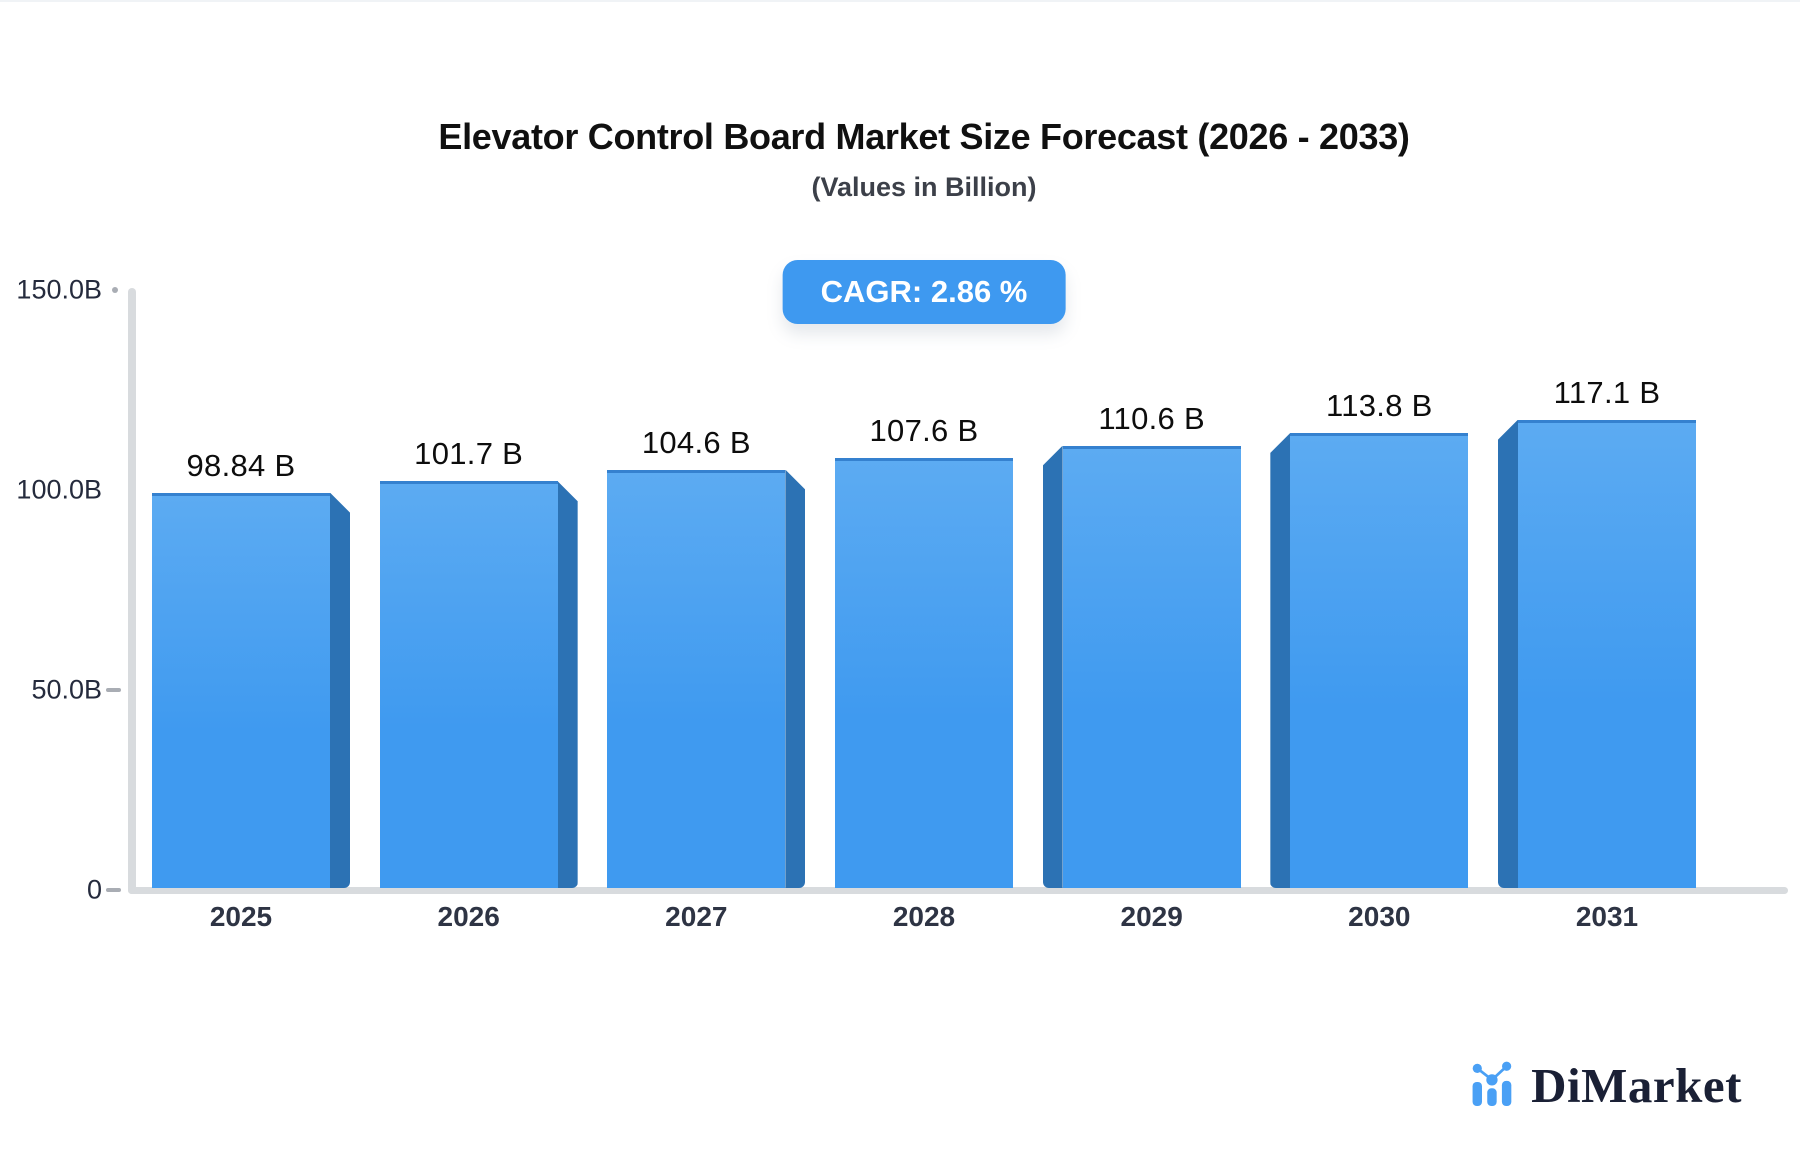 This screenshot has height=1156, width=1800. I want to click on x-axis-label: 2026, so click(468, 916).